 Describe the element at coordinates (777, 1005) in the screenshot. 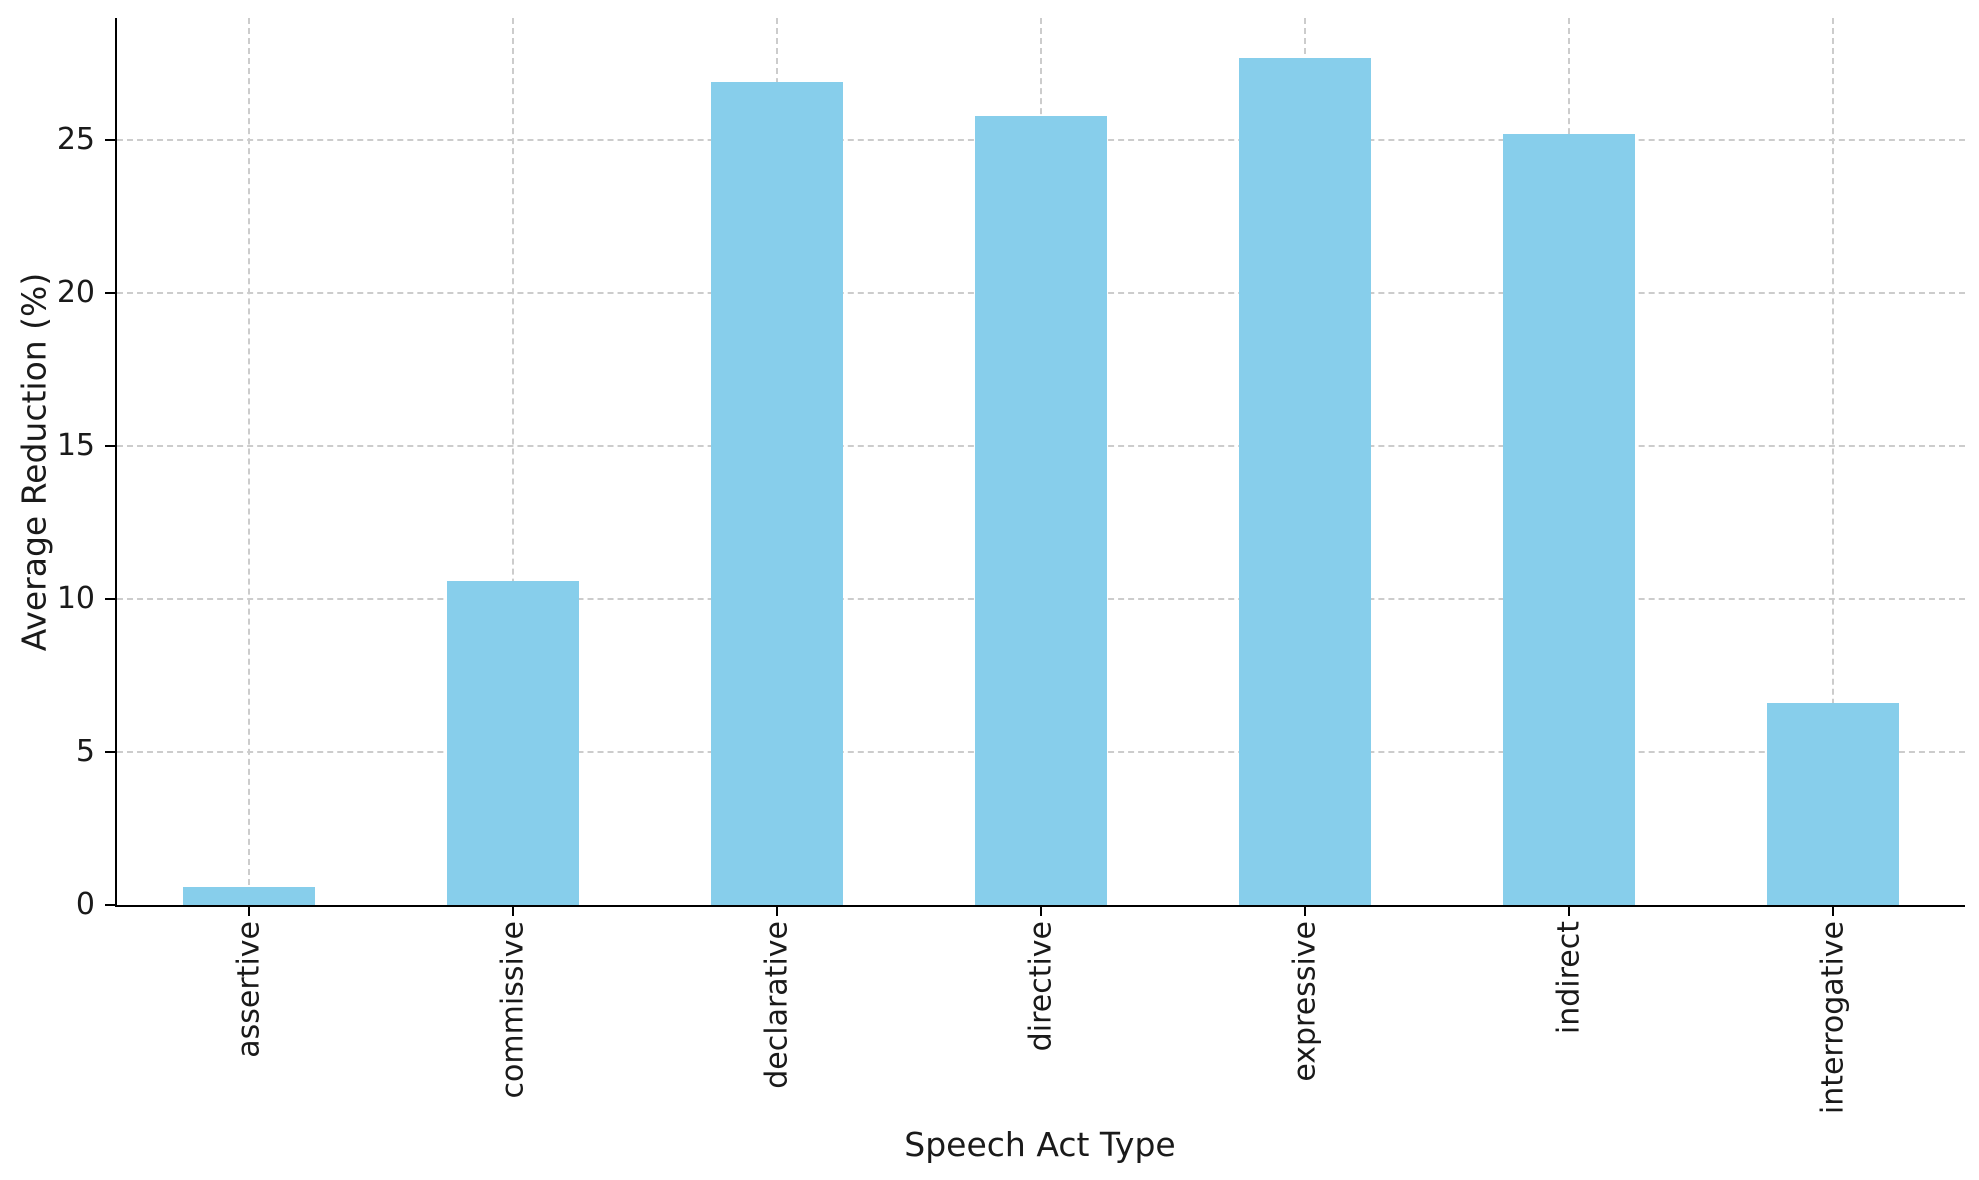

I see `x-tick-label: declarative` at that location.